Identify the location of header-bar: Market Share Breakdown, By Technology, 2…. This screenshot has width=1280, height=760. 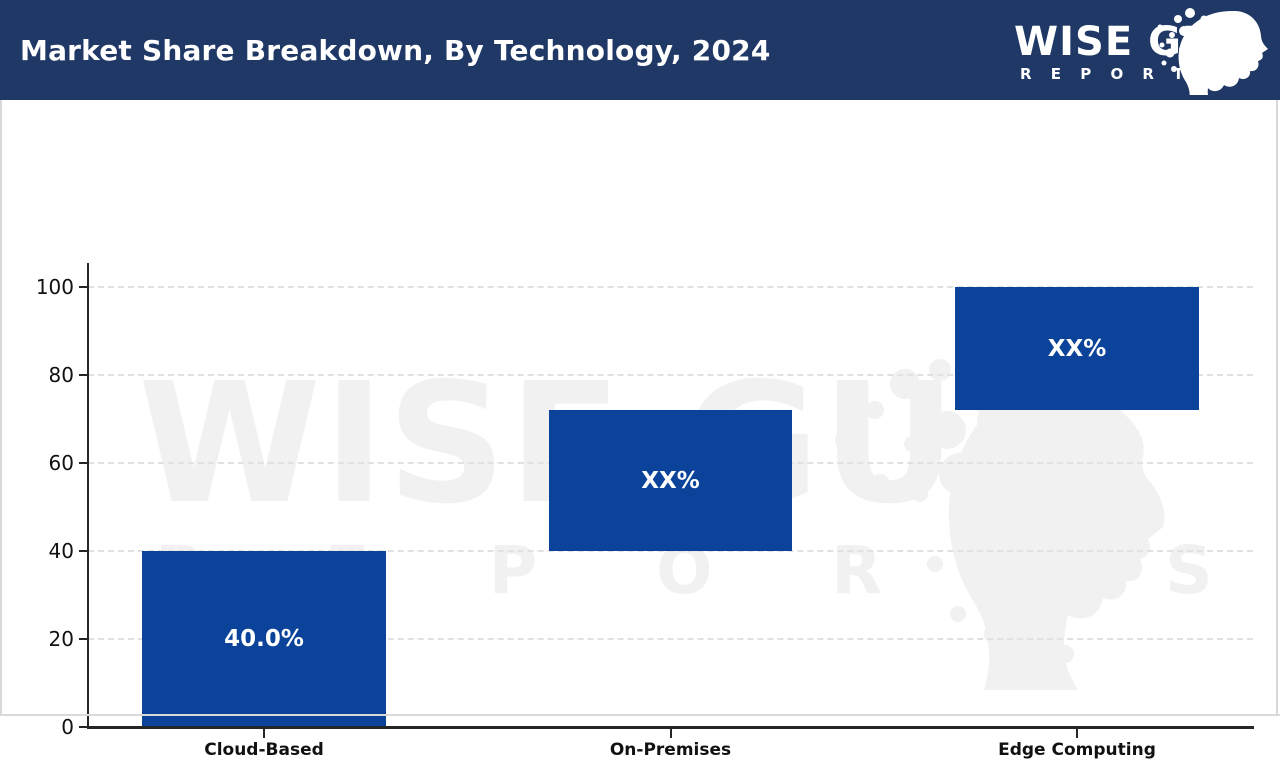
(640, 50).